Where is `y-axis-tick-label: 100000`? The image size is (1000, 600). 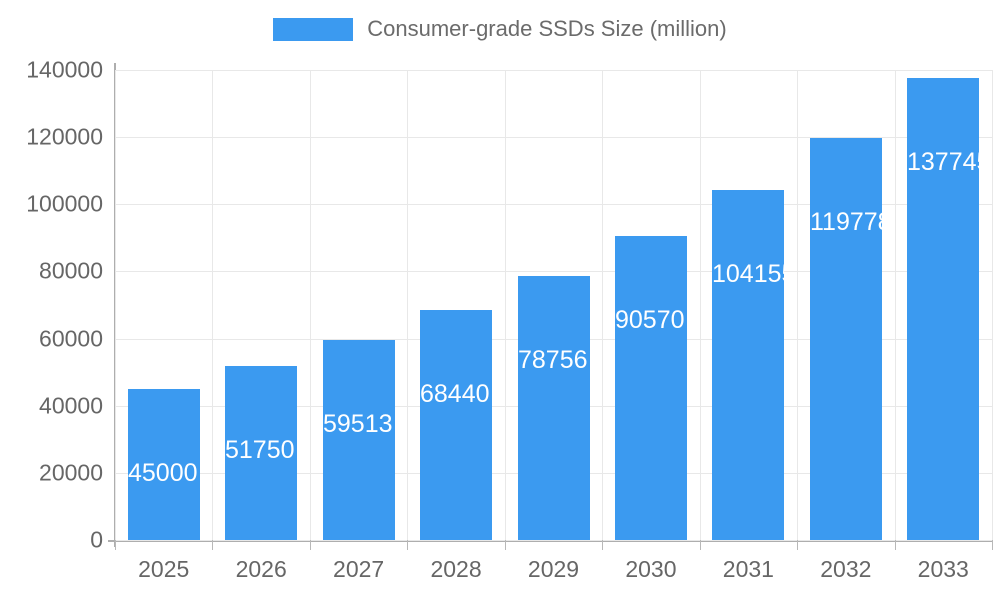
y-axis-tick-label: 100000 is located at coordinates (64, 203).